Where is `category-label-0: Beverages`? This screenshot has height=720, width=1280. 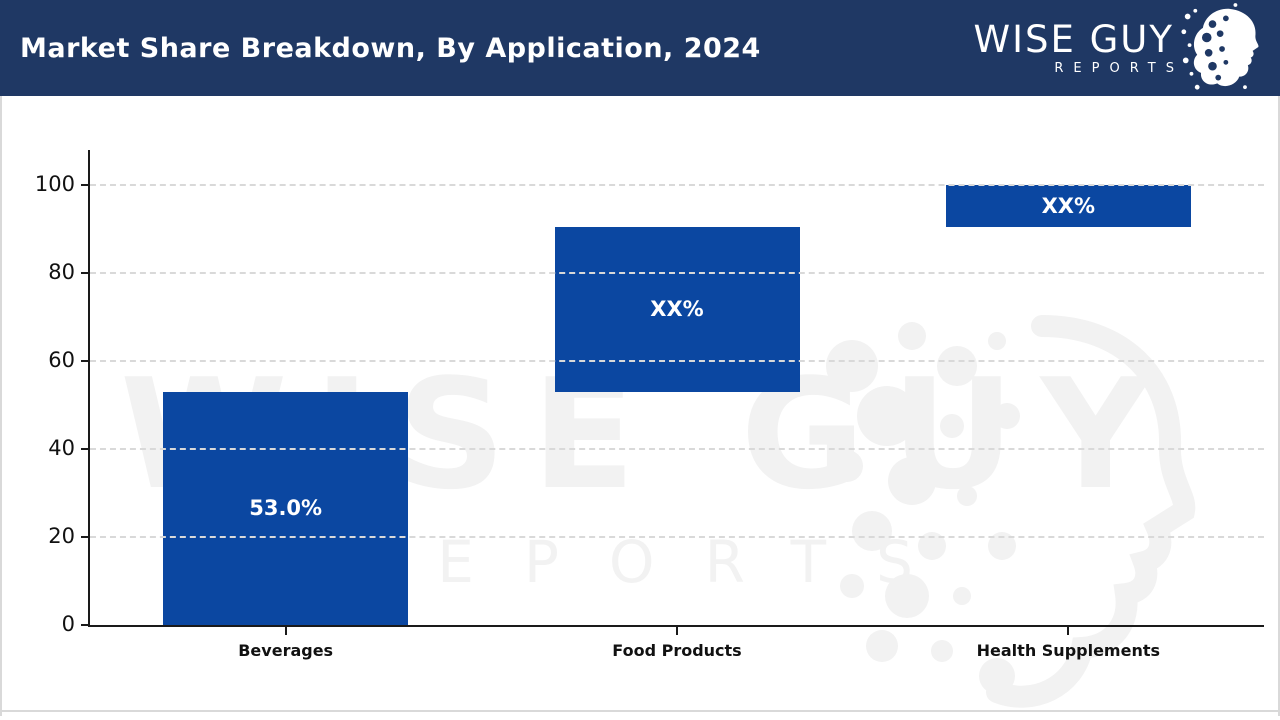 category-label-0: Beverages is located at coordinates (286, 650).